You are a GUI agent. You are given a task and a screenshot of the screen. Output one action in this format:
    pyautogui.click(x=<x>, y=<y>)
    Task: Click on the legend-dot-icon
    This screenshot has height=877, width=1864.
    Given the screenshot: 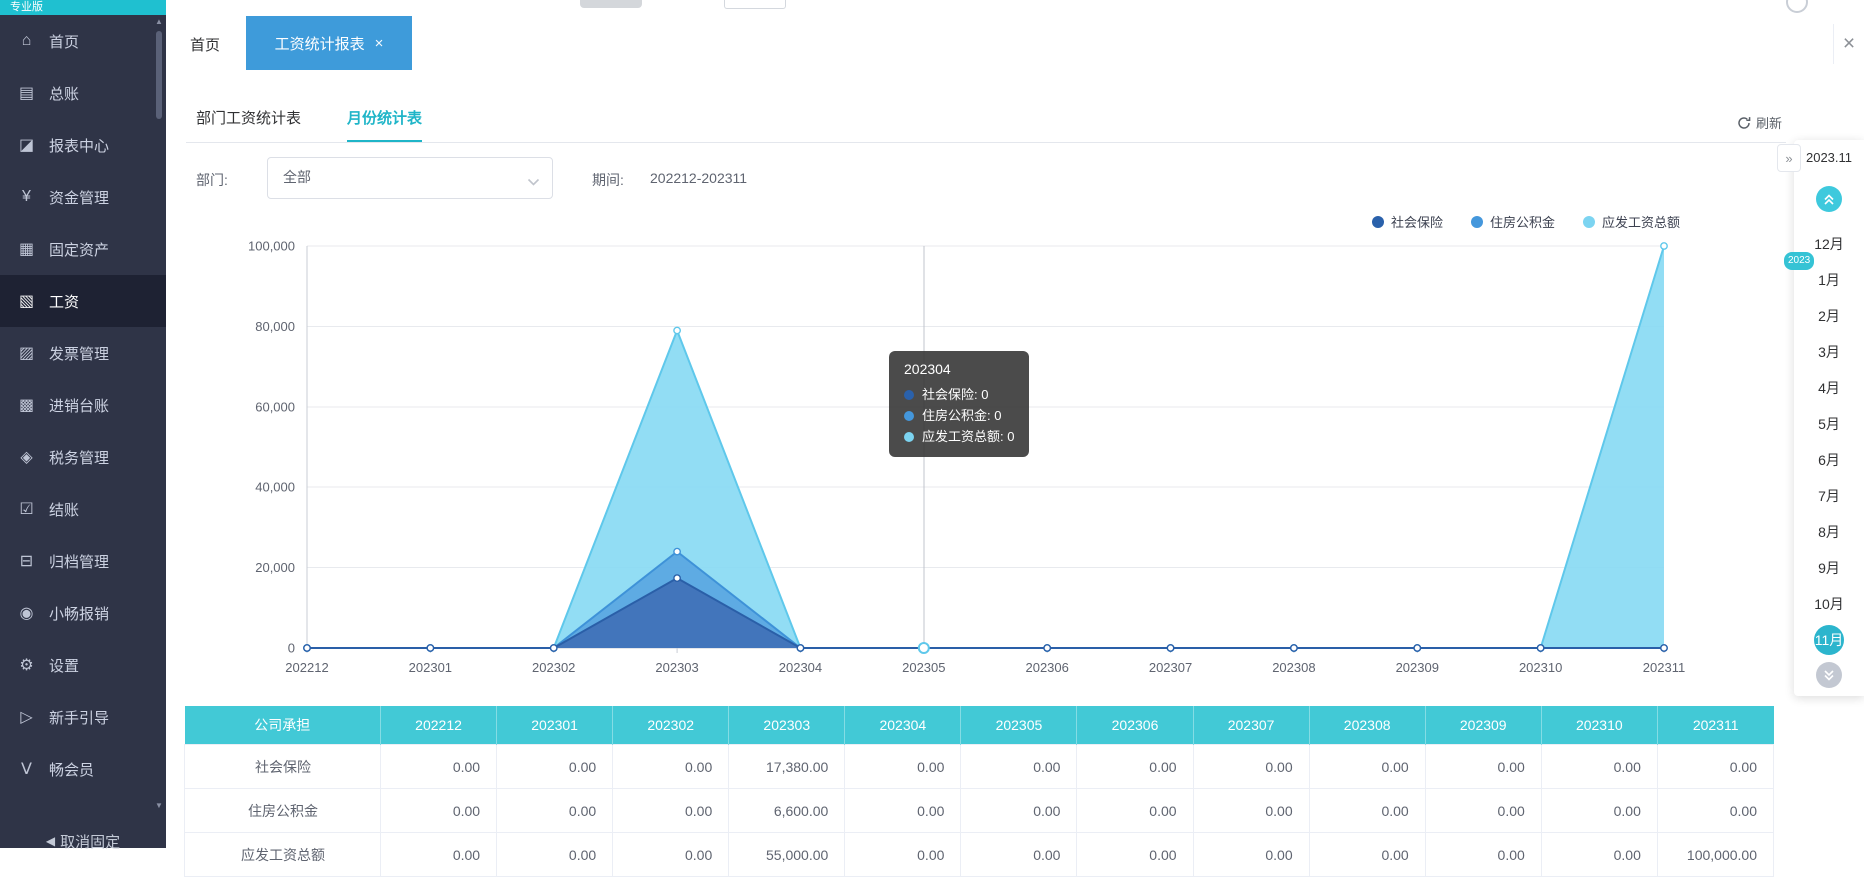 What is the action you would take?
    pyautogui.click(x=1377, y=221)
    